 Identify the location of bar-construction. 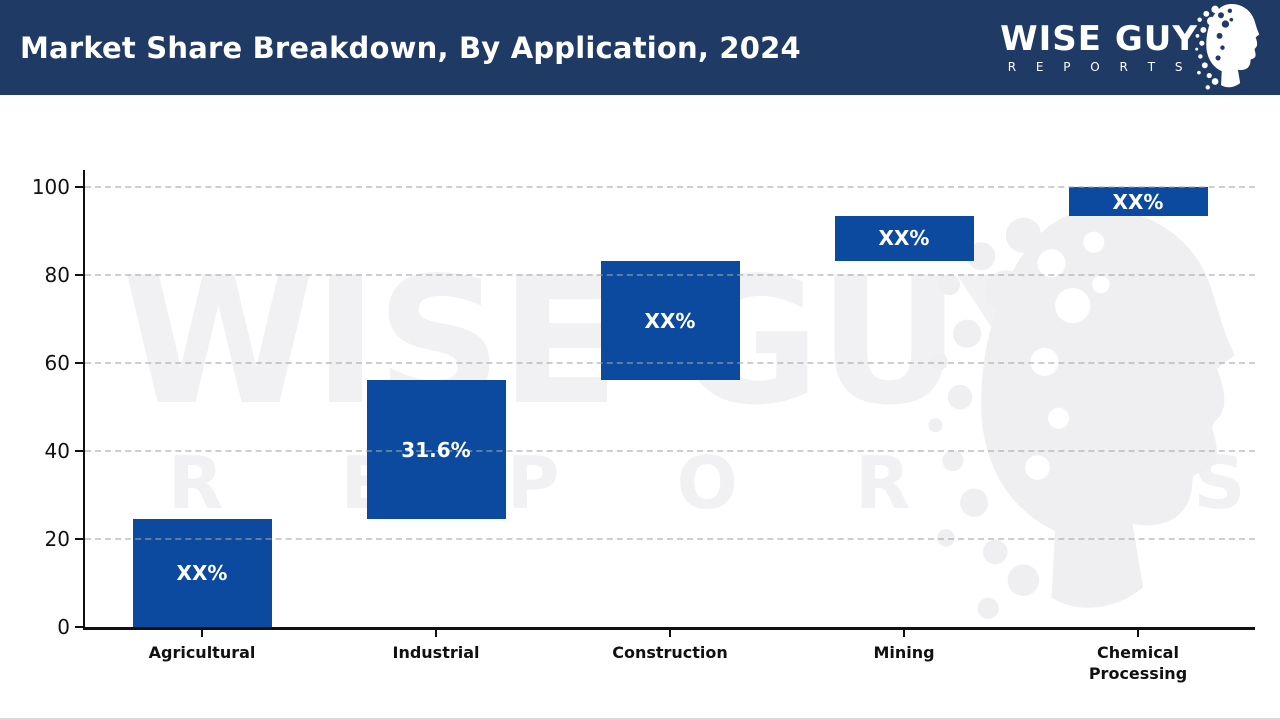
(670, 320).